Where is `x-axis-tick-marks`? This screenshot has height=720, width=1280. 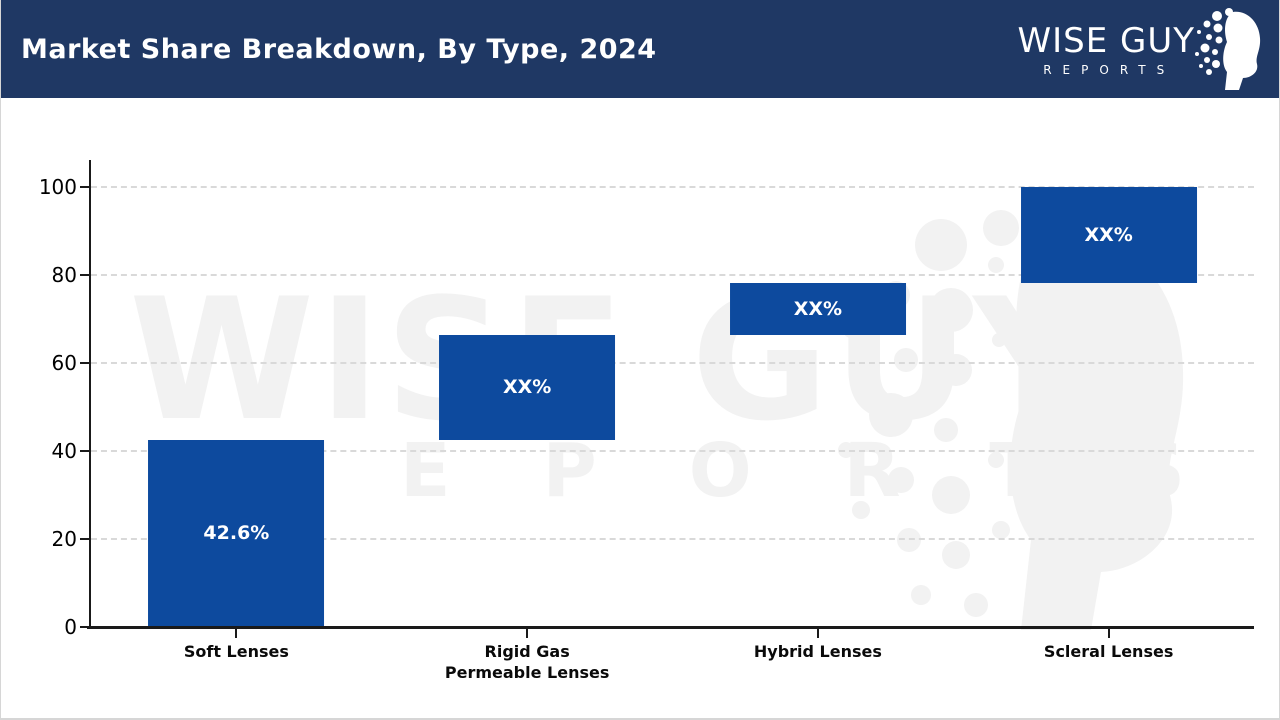
x-axis-tick-marks is located at coordinates (672, 633).